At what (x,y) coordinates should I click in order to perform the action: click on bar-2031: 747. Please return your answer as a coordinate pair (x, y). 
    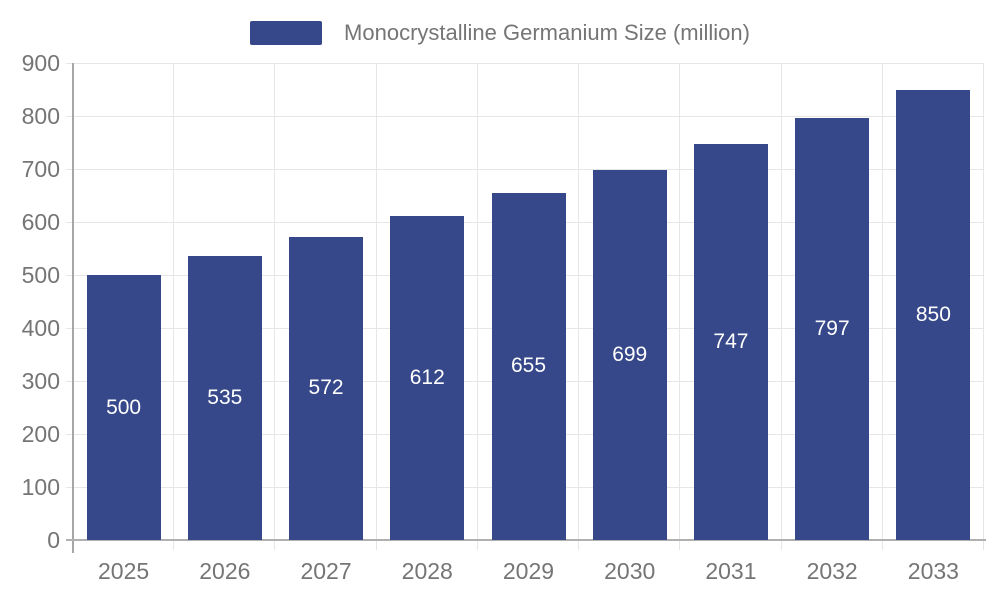
    Looking at the image, I should click on (730, 342).